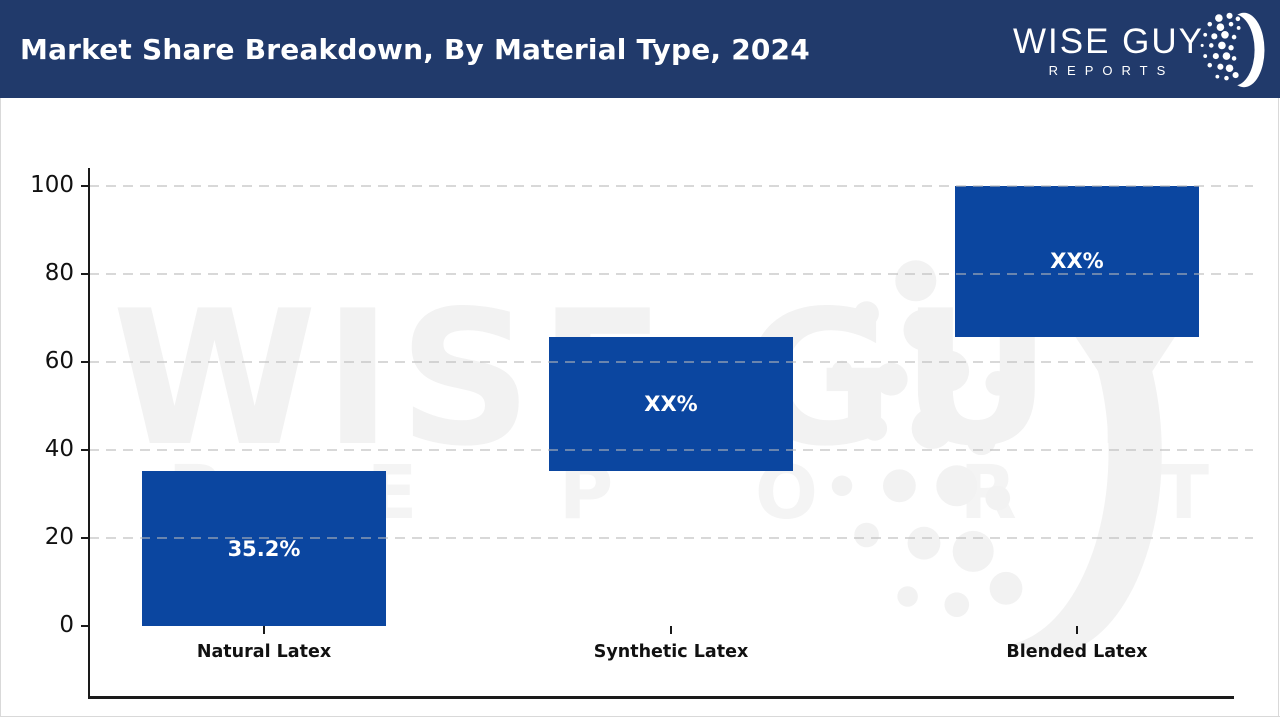 This screenshot has width=1280, height=720. What do you see at coordinates (264, 652) in the screenshot?
I see `x-tick-label-natural-latex: Natural Latex` at bounding box center [264, 652].